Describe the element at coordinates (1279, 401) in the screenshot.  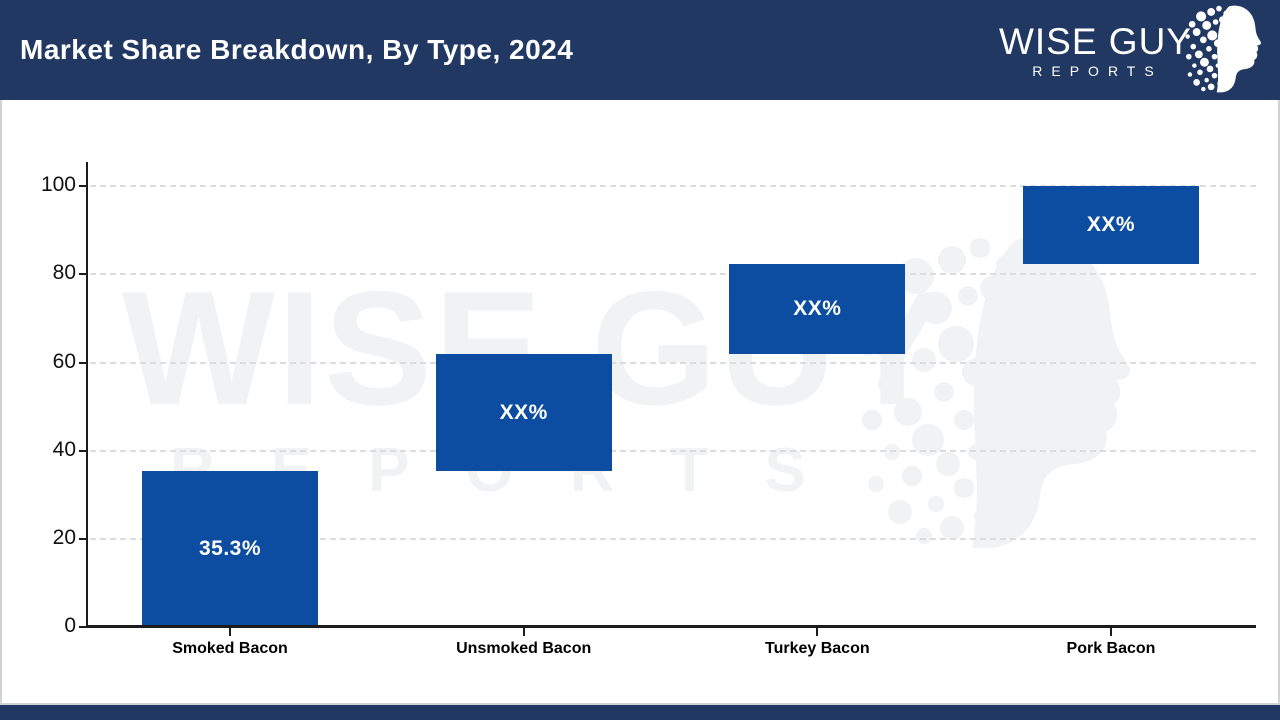
I see `content-border-right` at that location.